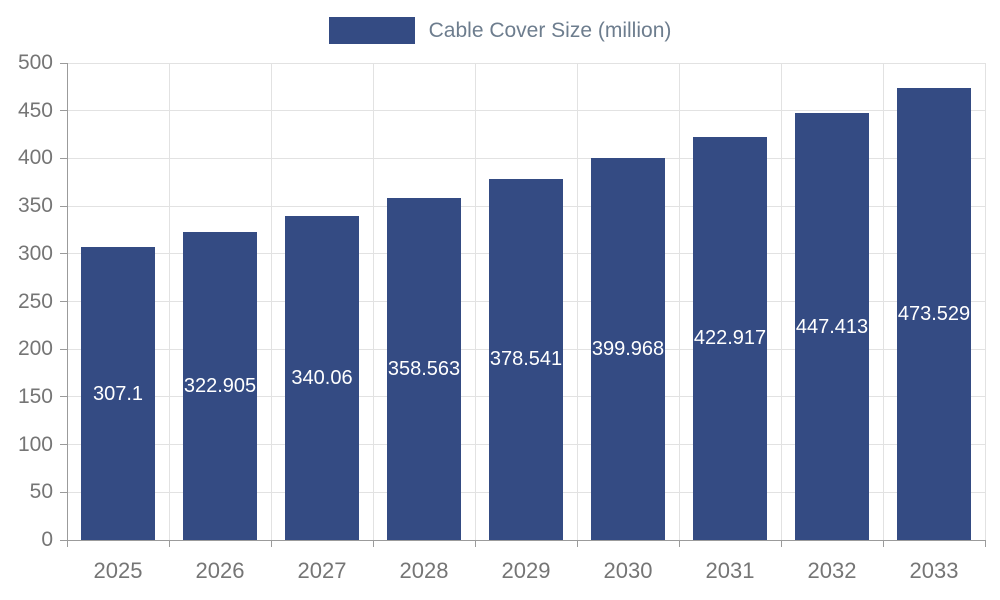 Image resolution: width=1000 pixels, height=600 pixels. I want to click on x-tick-label: 2031, so click(730, 570).